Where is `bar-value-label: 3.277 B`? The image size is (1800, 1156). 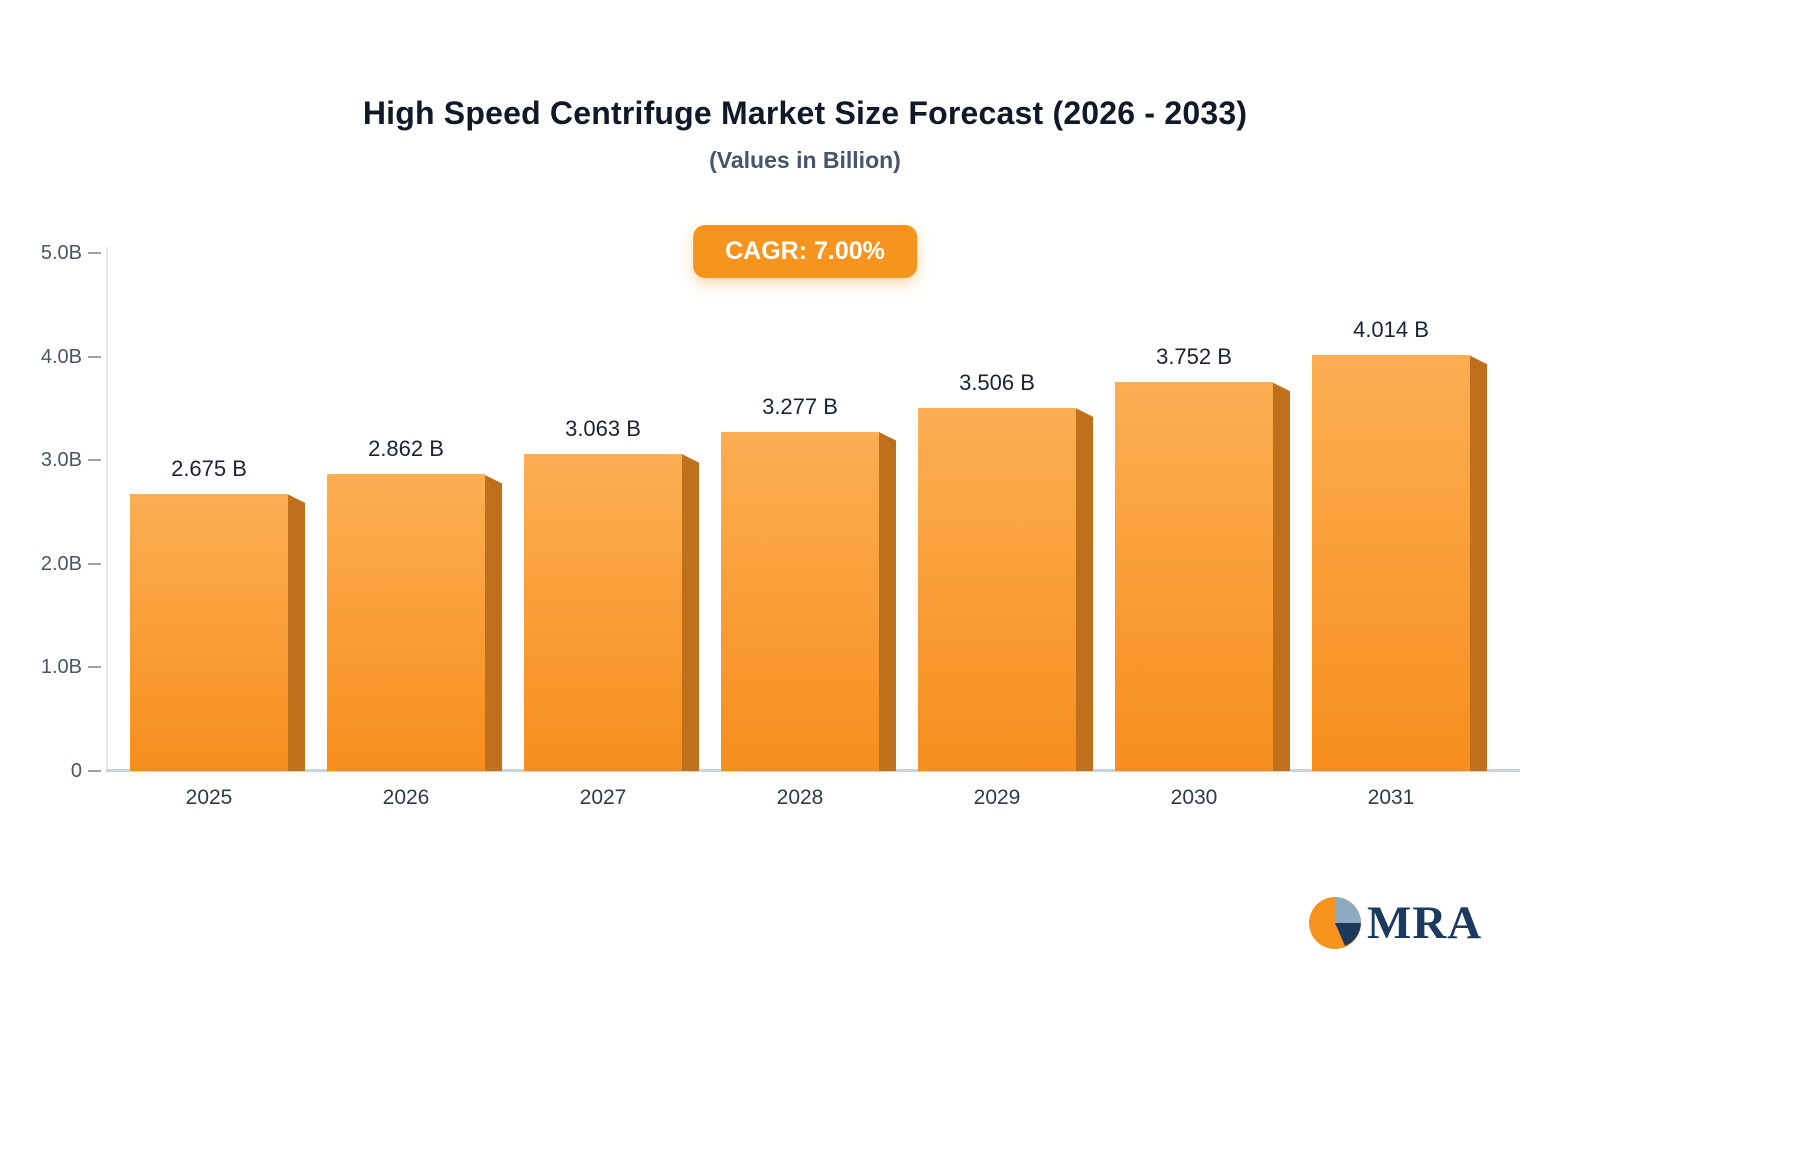
bar-value-label: 3.277 B is located at coordinates (800, 406).